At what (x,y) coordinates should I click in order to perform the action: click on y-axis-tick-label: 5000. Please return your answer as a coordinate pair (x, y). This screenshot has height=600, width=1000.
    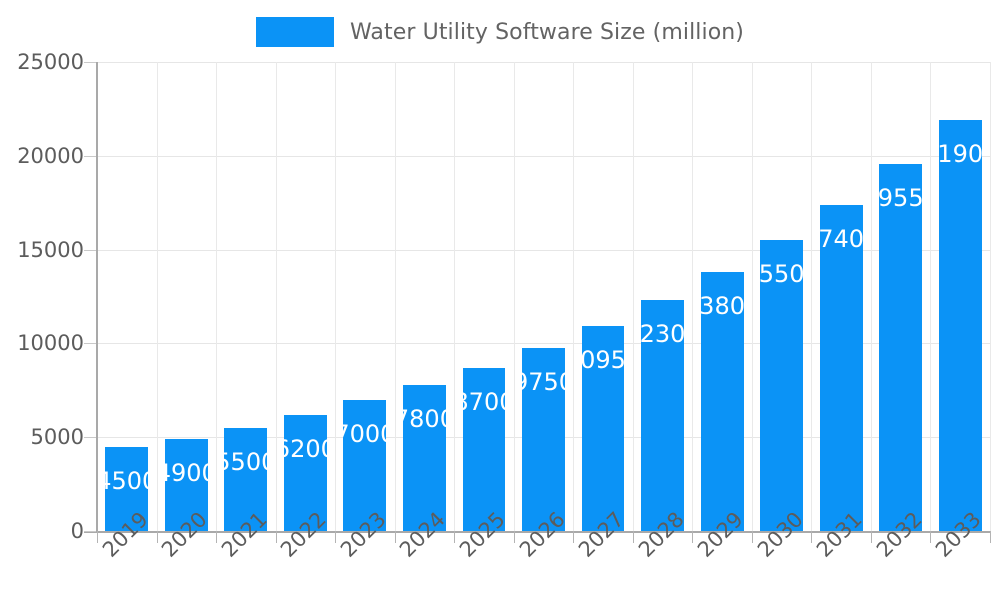
    Looking at the image, I should click on (57, 437).